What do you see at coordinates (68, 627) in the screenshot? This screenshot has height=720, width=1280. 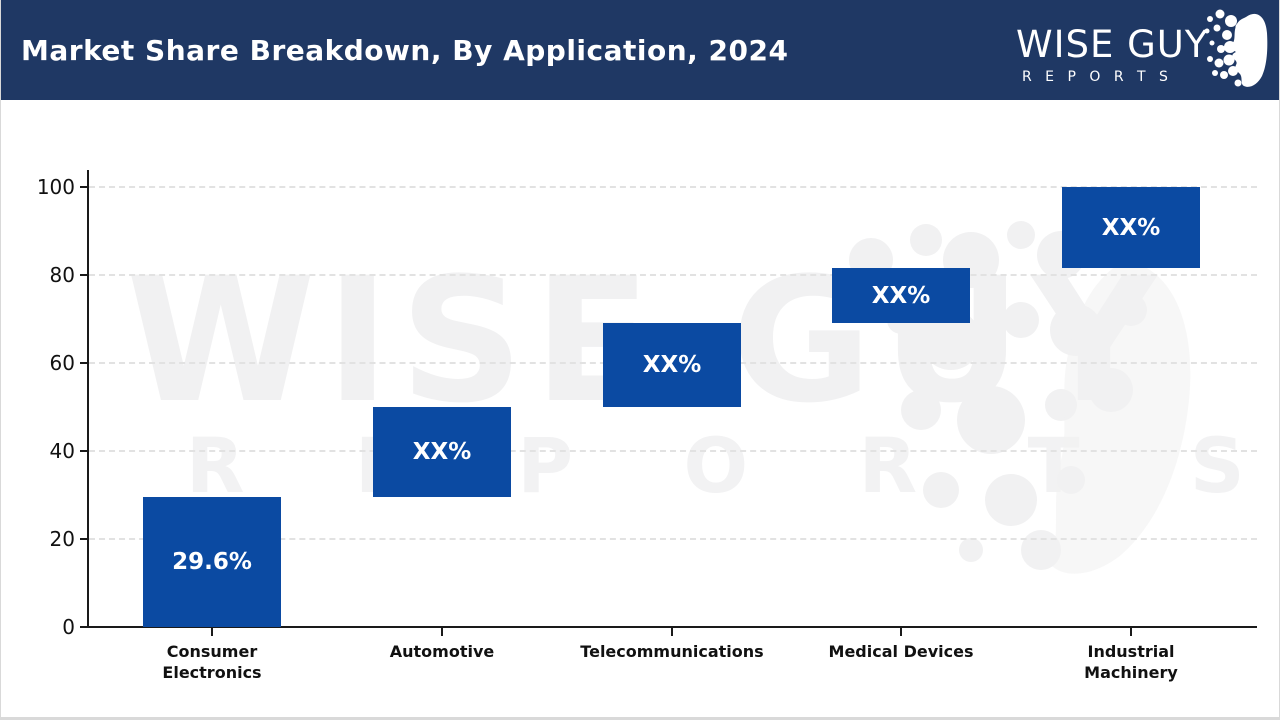 I see `y-tick-label-0: 0` at bounding box center [68, 627].